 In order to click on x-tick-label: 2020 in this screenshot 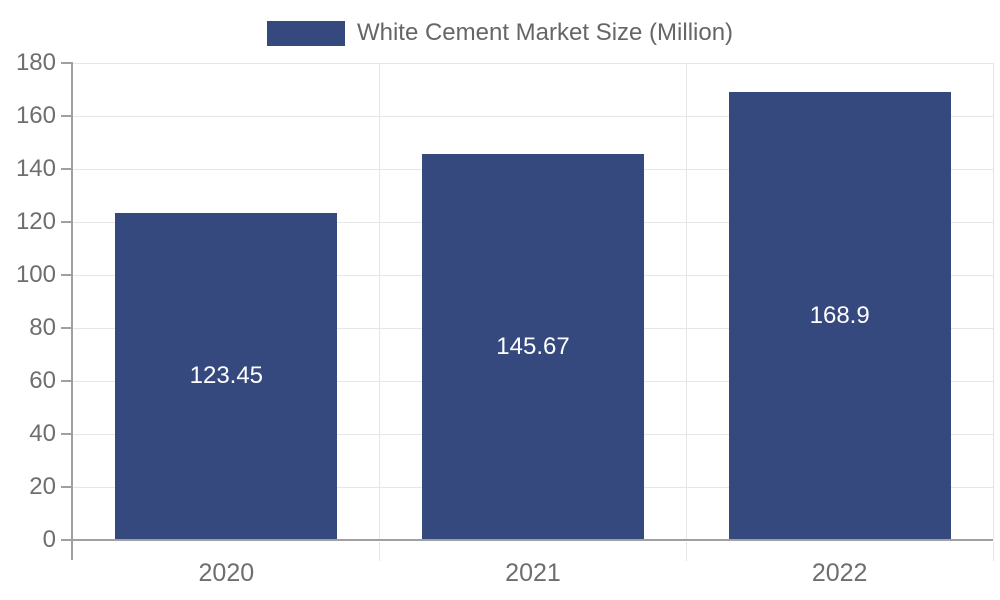, I will do `click(226, 573)`.